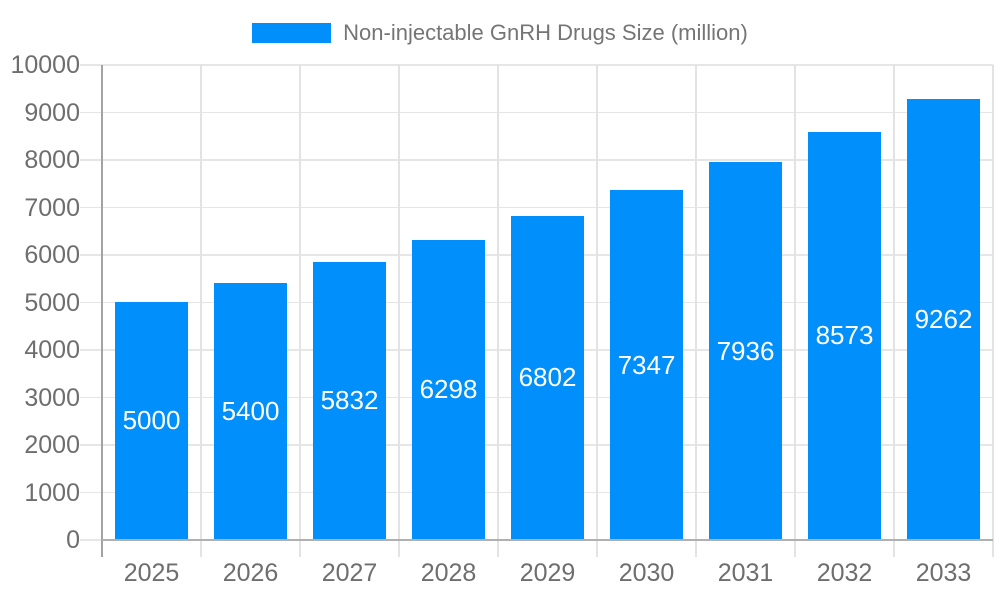 The height and width of the screenshot is (600, 1000). What do you see at coordinates (102, 311) in the screenshot?
I see `y-axis-line` at bounding box center [102, 311].